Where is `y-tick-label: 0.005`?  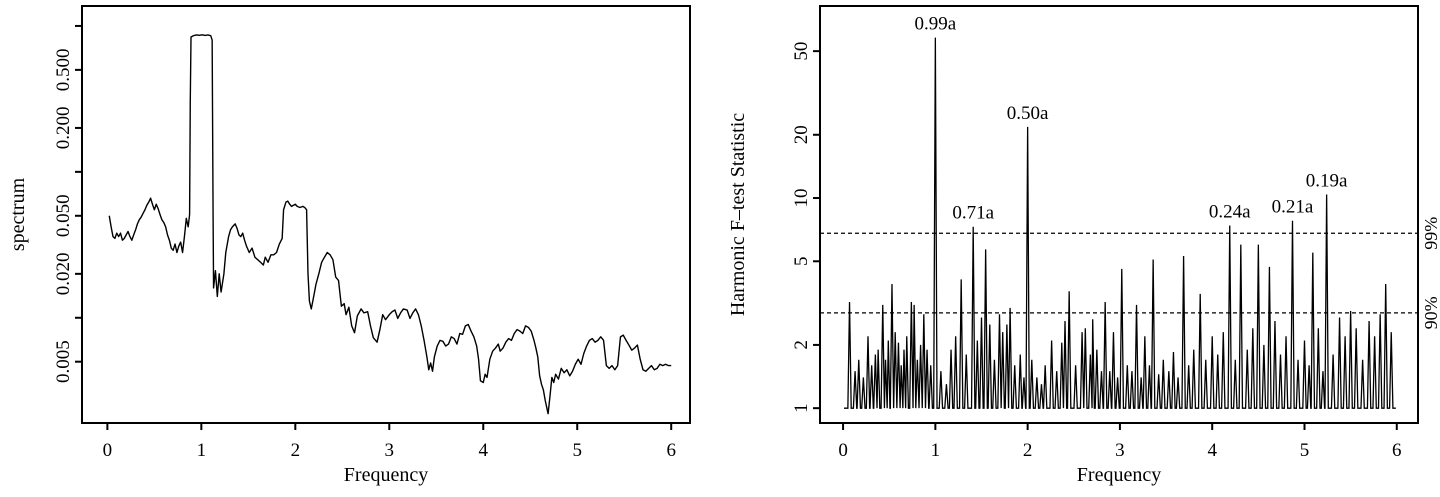 y-tick-label: 0.005 is located at coordinates (63, 361).